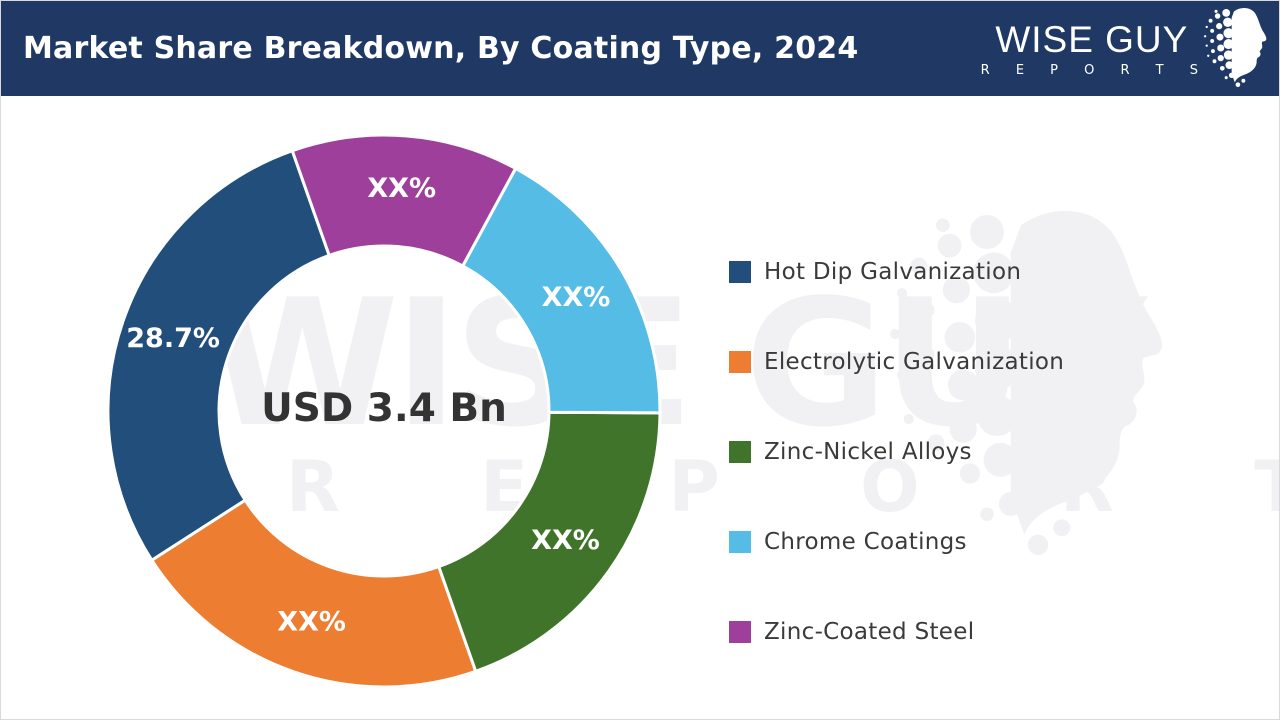  I want to click on legend-item-zinc-nickel-alloys: Zinc-Nickel Alloys, so click(896, 452).